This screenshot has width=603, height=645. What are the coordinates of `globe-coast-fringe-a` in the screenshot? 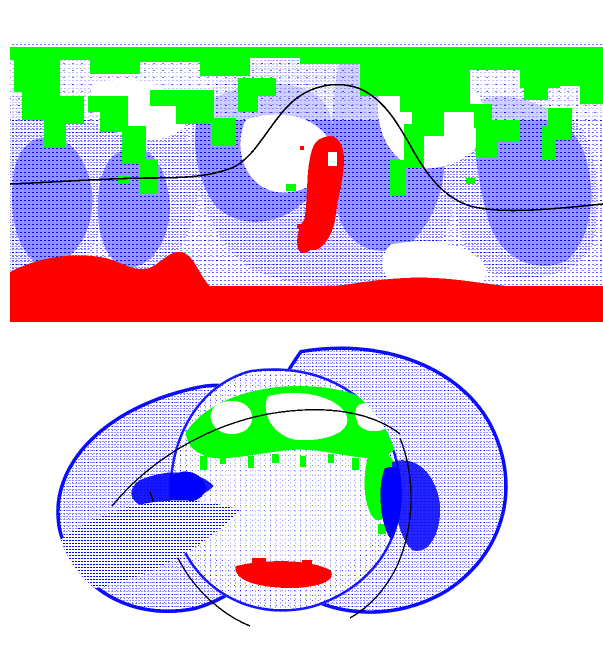 It's located at (203, 463).